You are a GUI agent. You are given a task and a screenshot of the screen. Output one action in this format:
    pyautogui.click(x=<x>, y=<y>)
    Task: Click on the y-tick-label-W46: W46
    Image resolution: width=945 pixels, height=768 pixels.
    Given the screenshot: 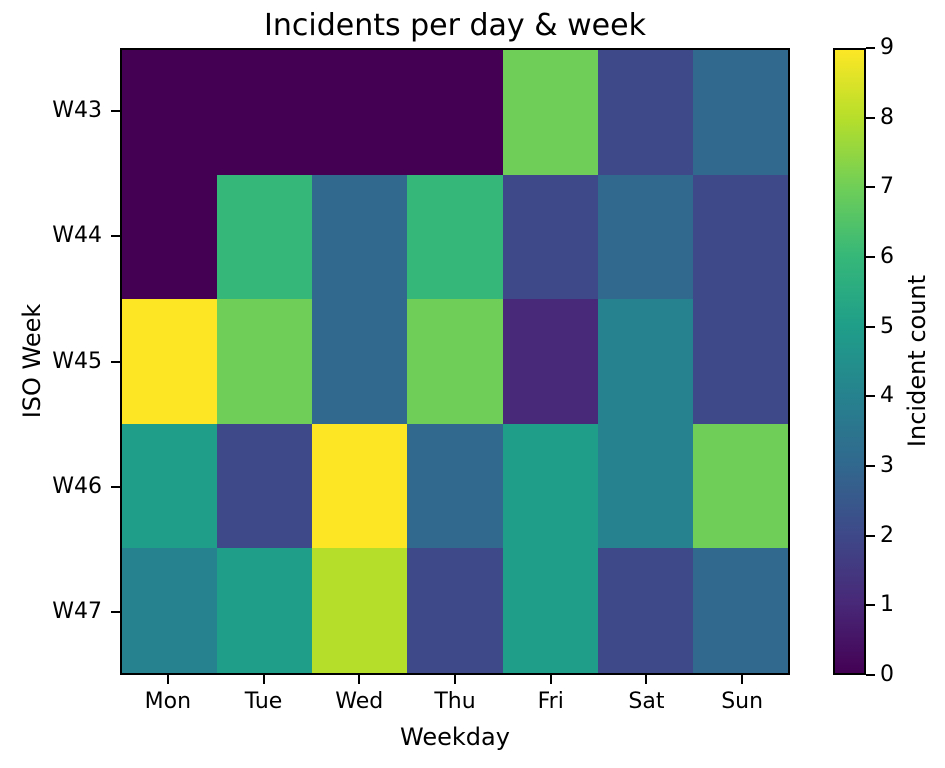 What is the action you would take?
    pyautogui.click(x=77, y=486)
    